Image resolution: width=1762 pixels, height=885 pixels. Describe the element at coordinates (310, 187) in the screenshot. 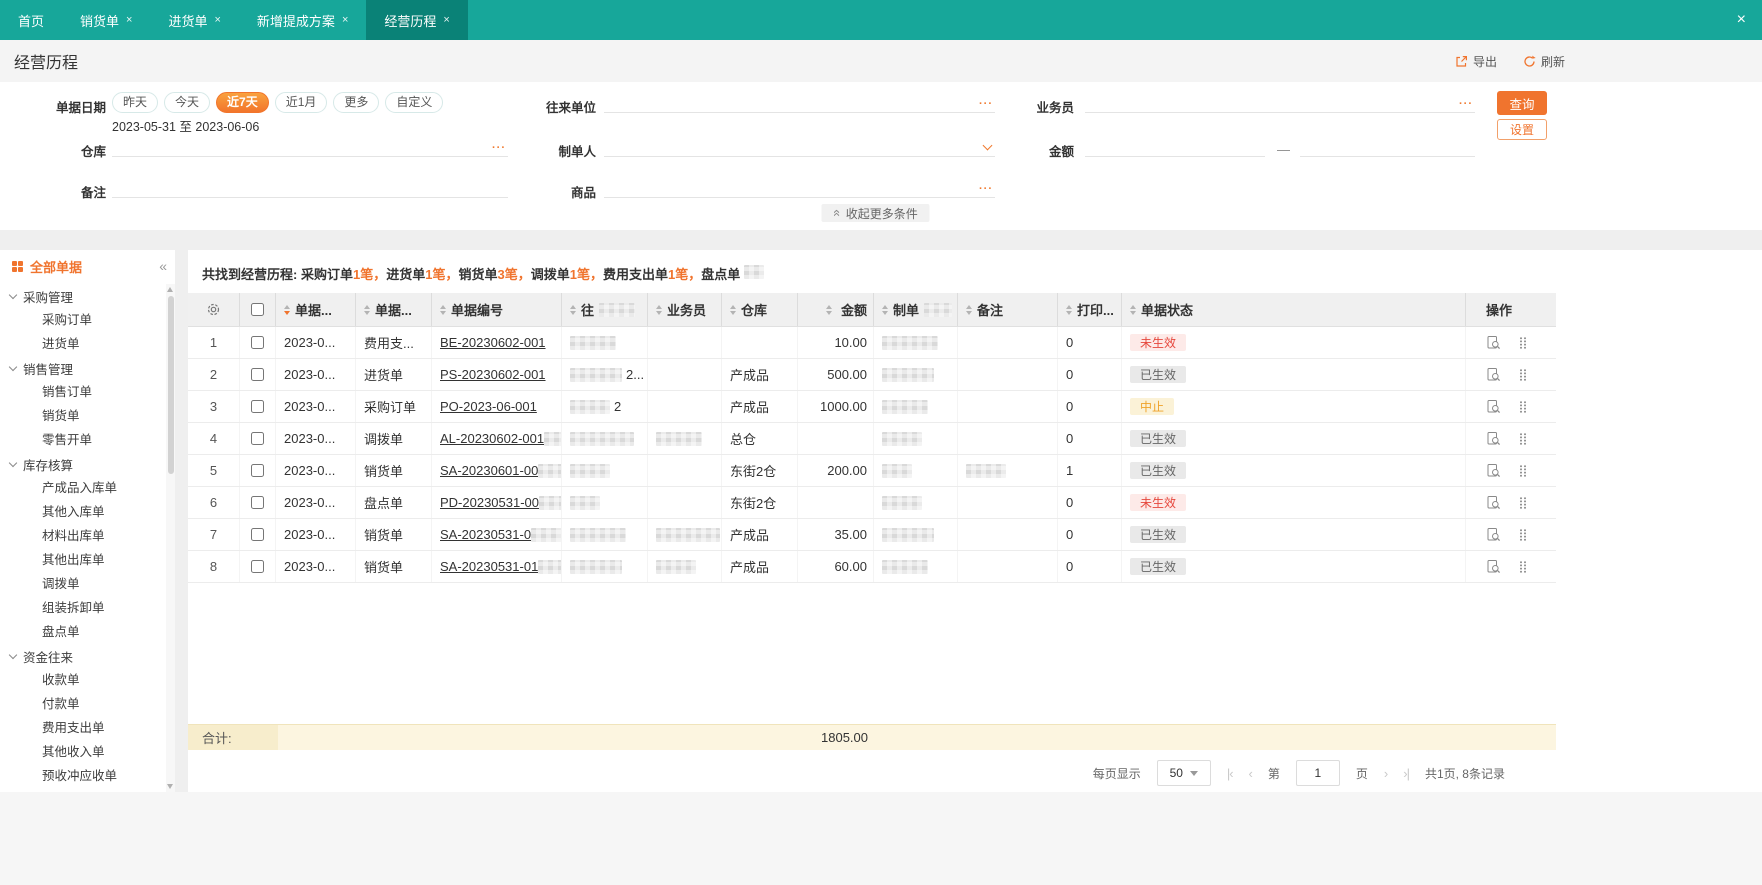

I see `note-filter-input` at that location.